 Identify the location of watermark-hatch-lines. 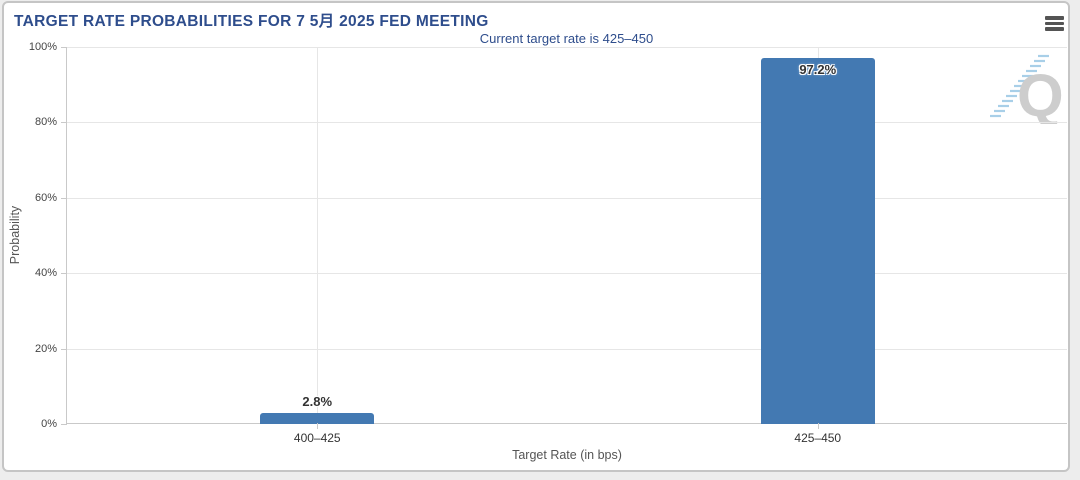
(1019, 86).